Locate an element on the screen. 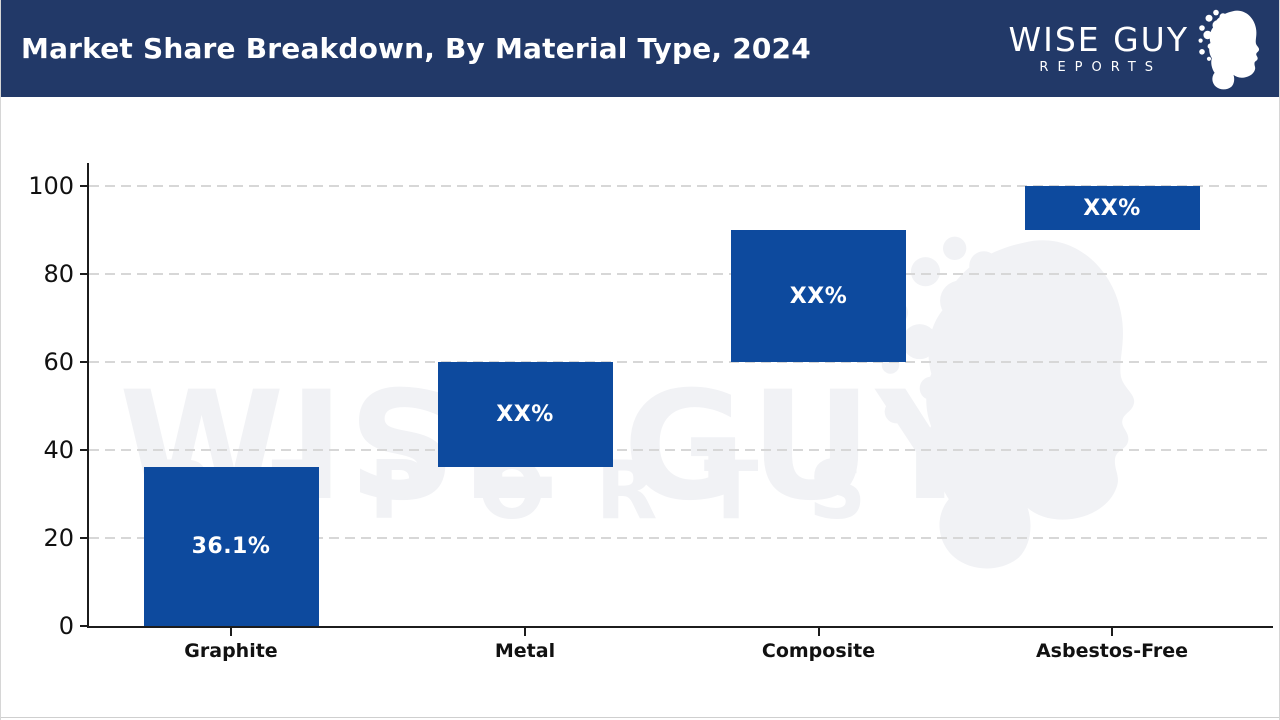 Image resolution: width=1280 pixels, height=720 pixels. bar-value-label: 36.1% is located at coordinates (231, 547).